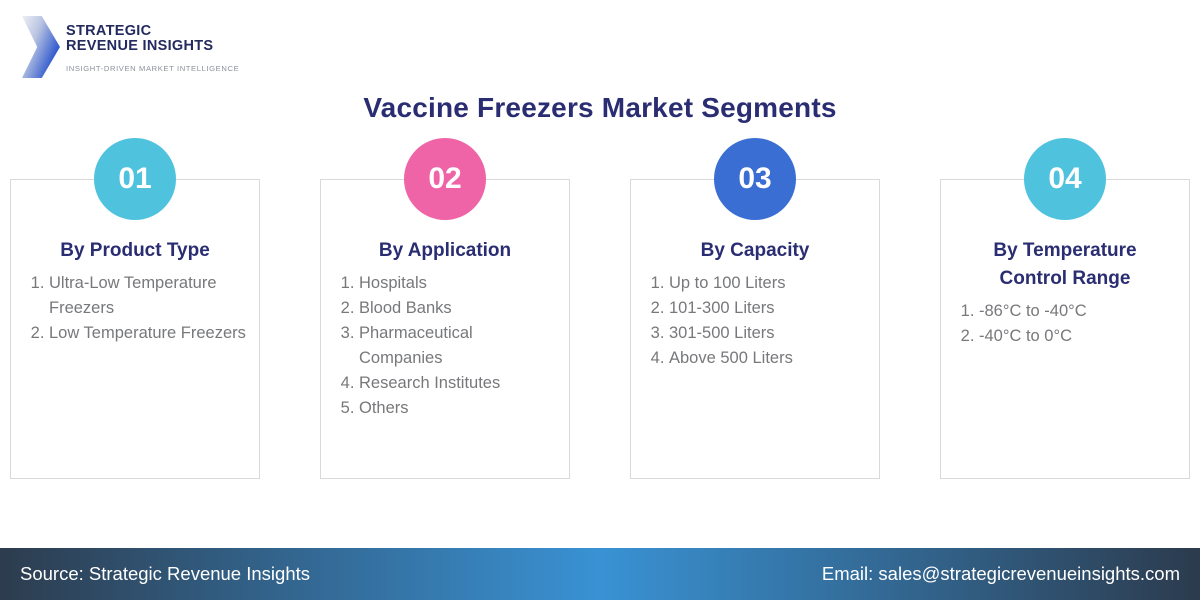 This screenshot has height=600, width=1200. Describe the element at coordinates (165, 573) in the screenshot. I see `footer-source-text: Source: Strategic Revenue Insights` at that location.